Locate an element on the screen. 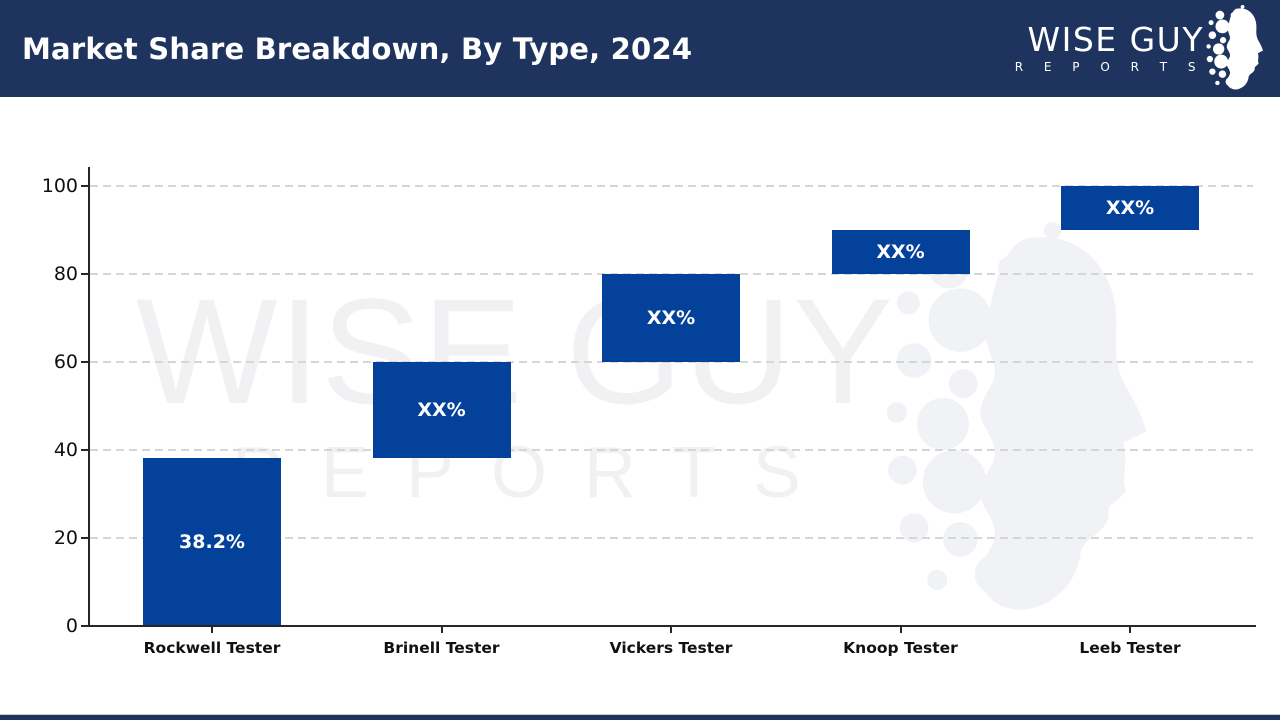  y-tick-label: 0 is located at coordinates (71, 626).